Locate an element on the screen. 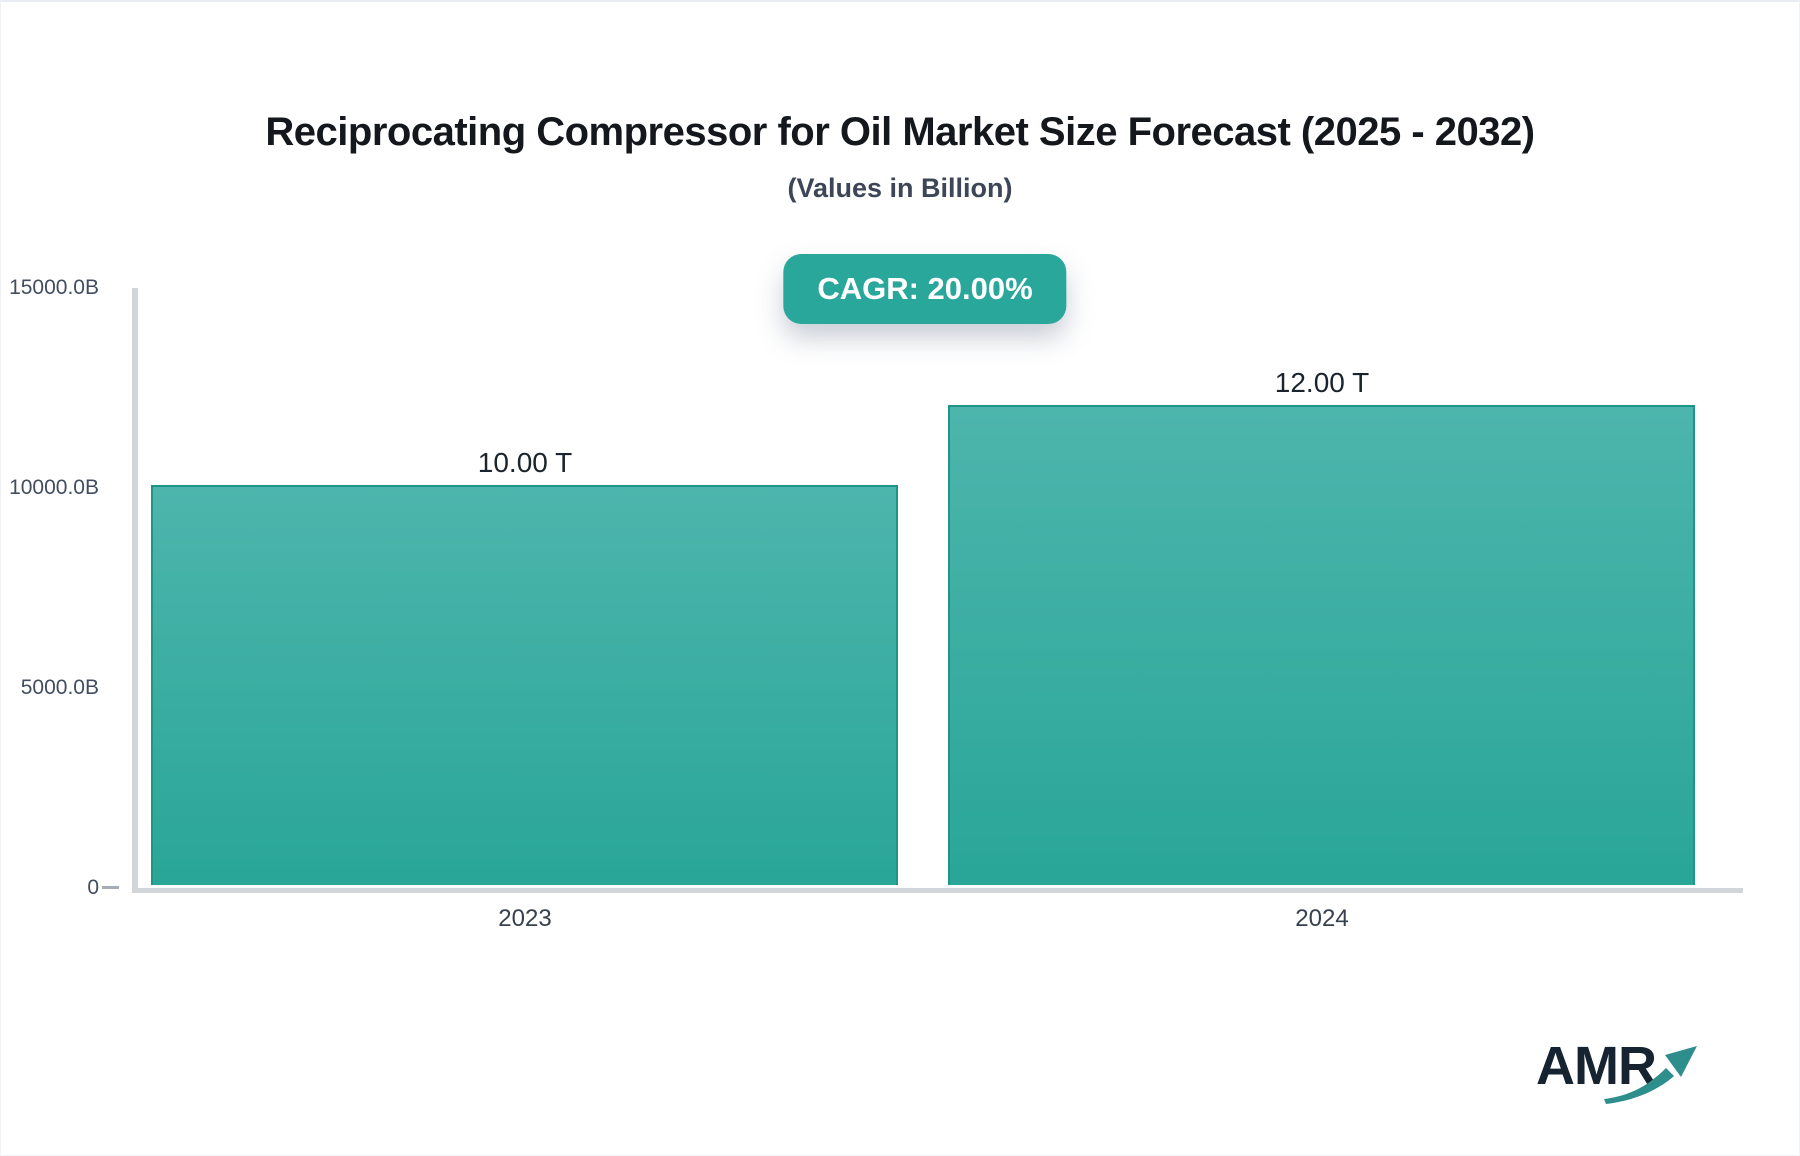 The image size is (1800, 1156). x-tick-label-2024: 2024 is located at coordinates (1322, 918).